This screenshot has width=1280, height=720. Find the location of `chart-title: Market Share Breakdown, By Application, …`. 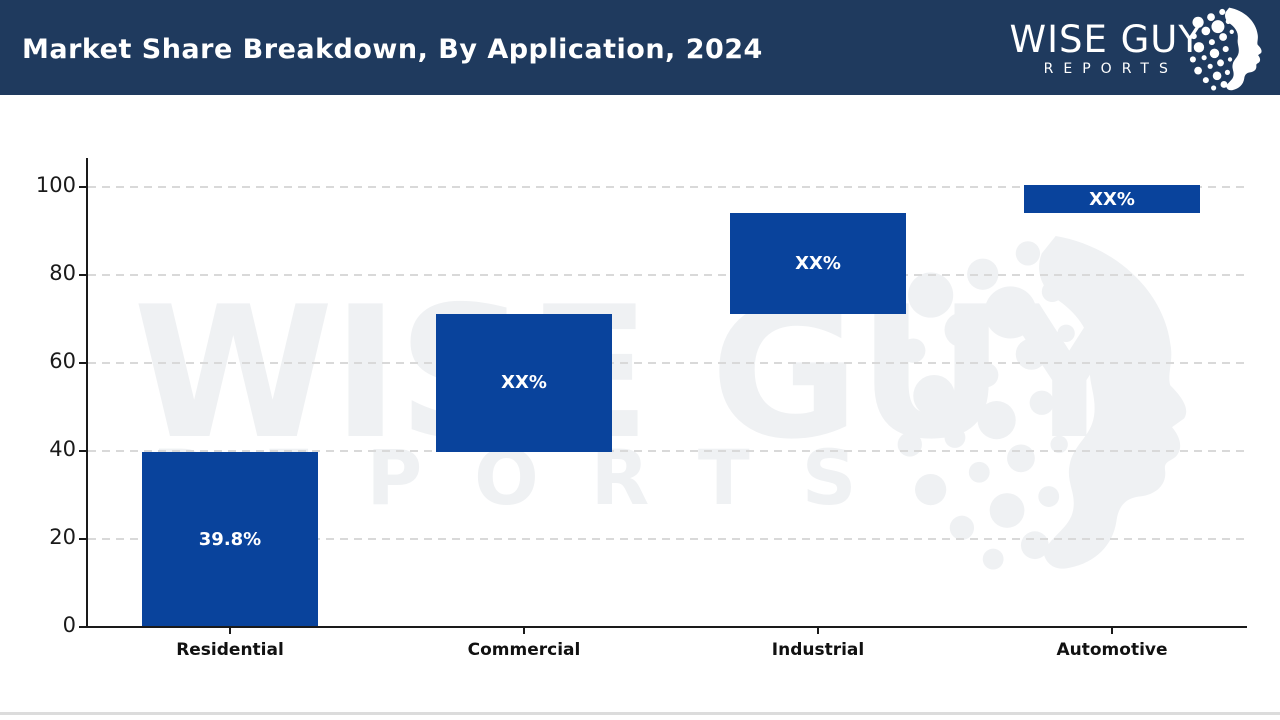

chart-title: Market Share Breakdown, By Application, … is located at coordinates (392, 49).